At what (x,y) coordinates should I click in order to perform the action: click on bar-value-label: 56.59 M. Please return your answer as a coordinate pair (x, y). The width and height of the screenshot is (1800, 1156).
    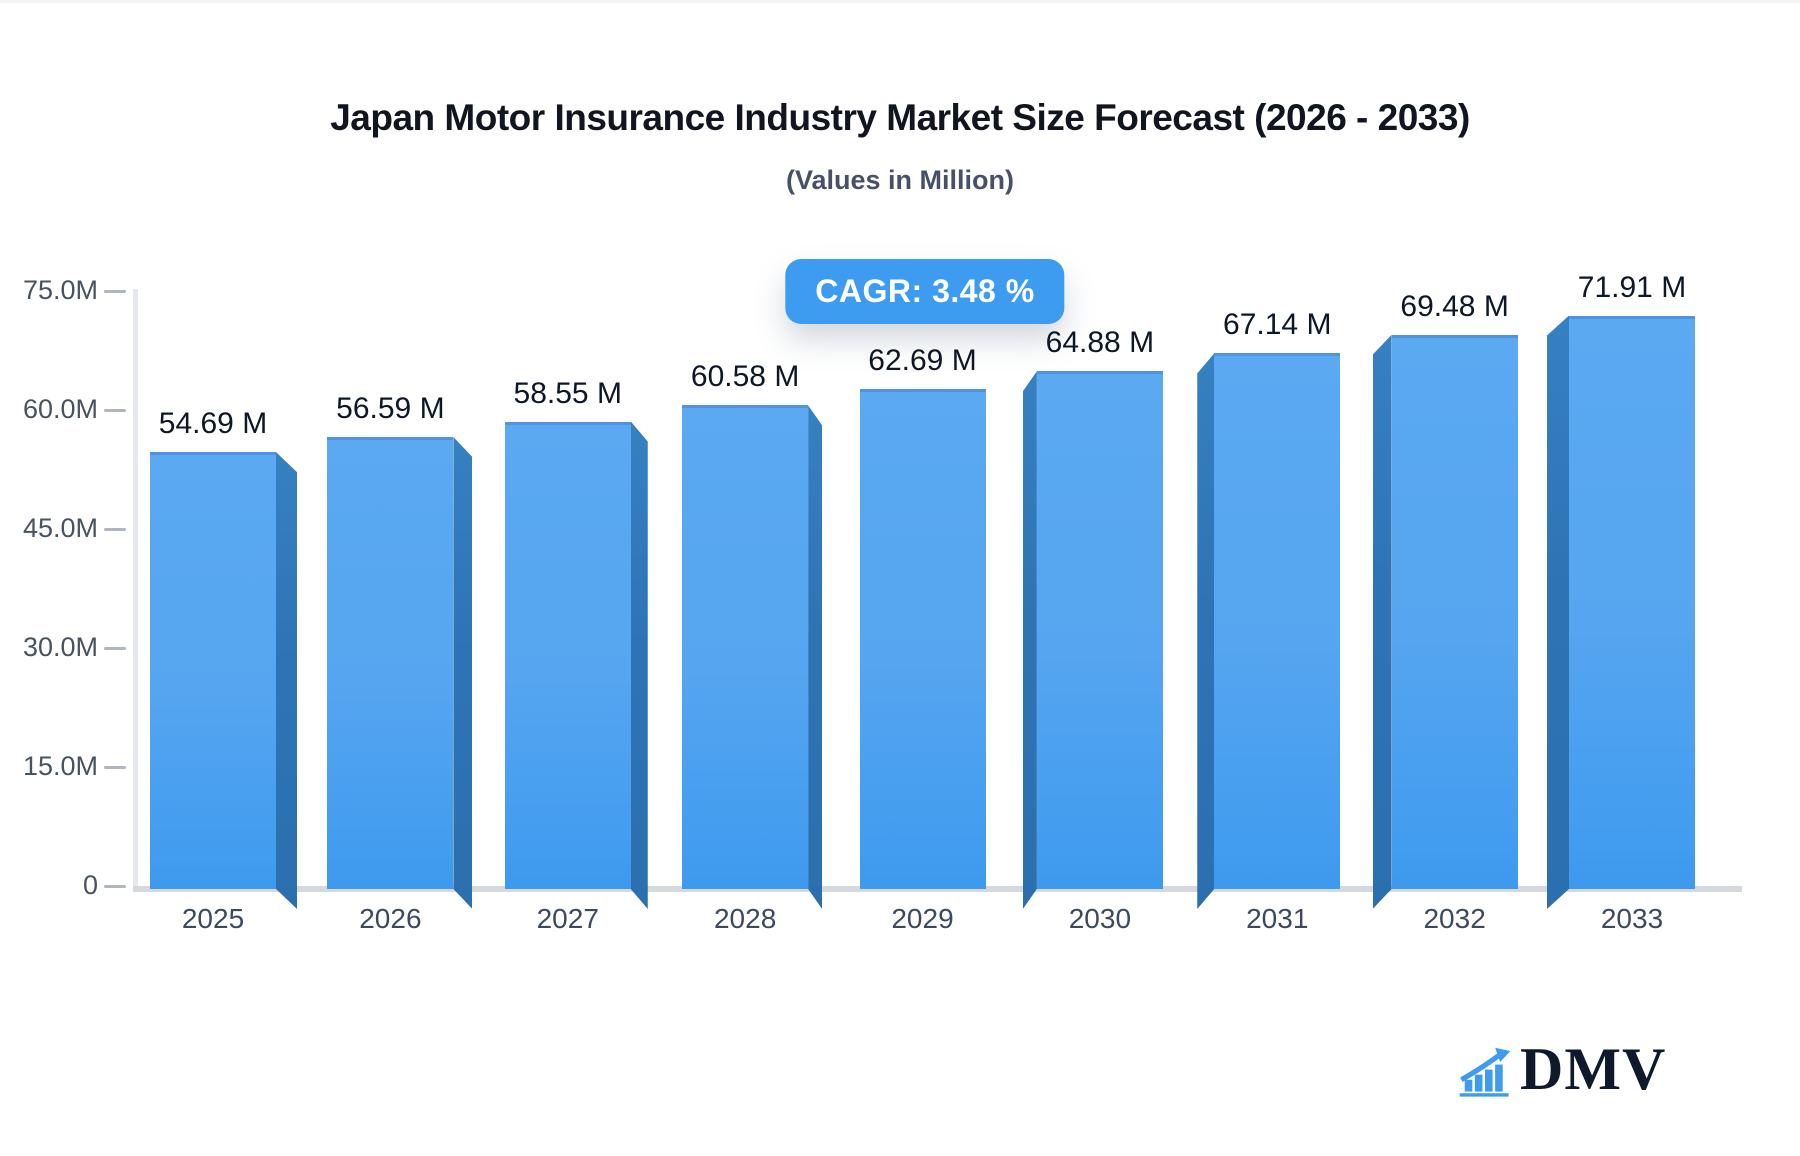
    Looking at the image, I should click on (390, 409).